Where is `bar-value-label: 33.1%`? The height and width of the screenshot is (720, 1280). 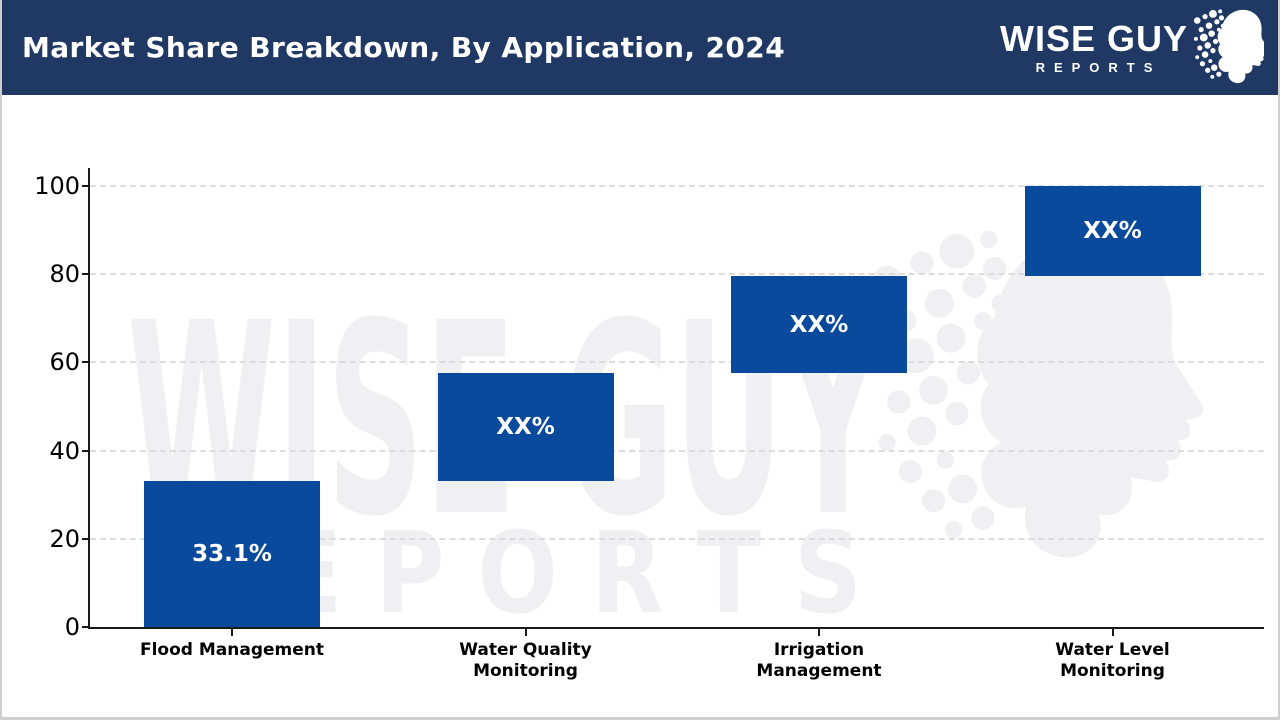 bar-value-label: 33.1% is located at coordinates (232, 554).